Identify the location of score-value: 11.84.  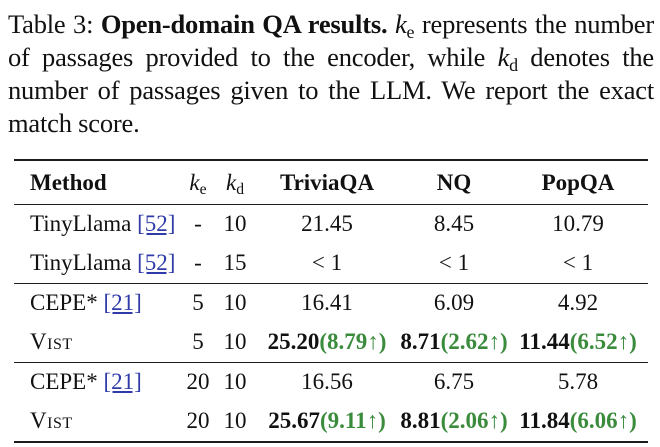
(544, 420).